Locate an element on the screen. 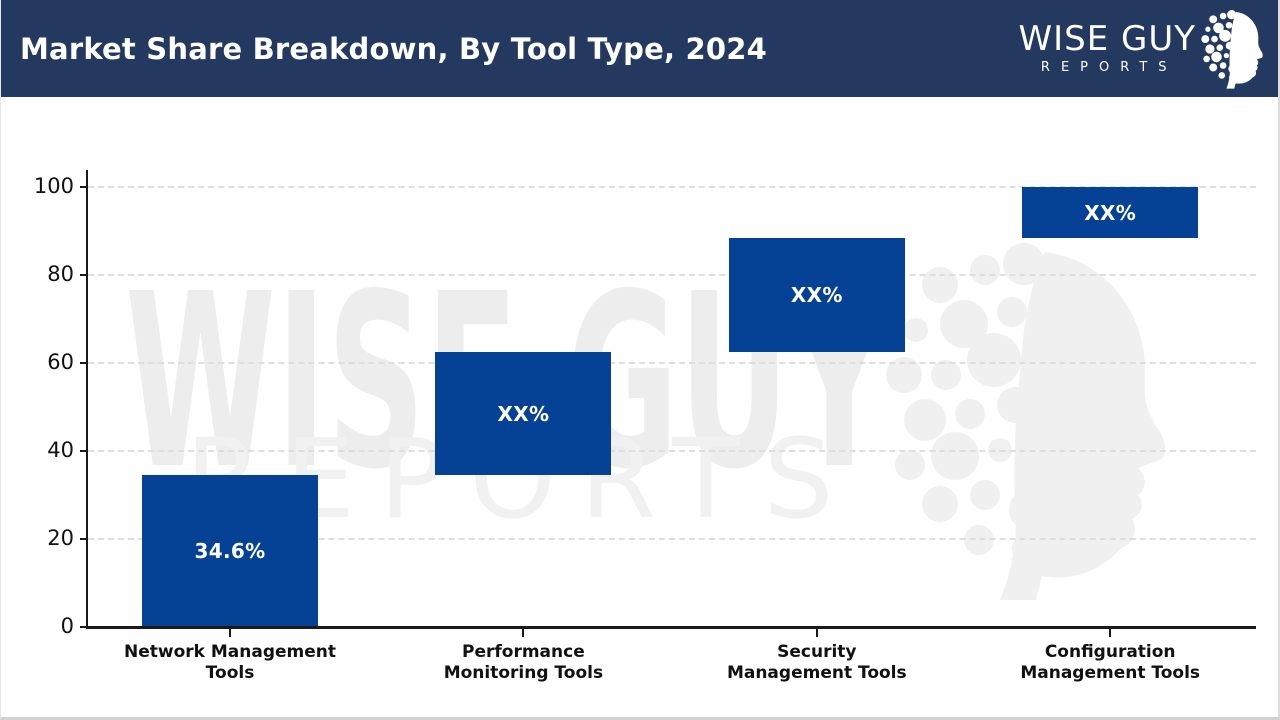 The width and height of the screenshot is (1280, 720). x-category-label-line: Tools is located at coordinates (230, 673).